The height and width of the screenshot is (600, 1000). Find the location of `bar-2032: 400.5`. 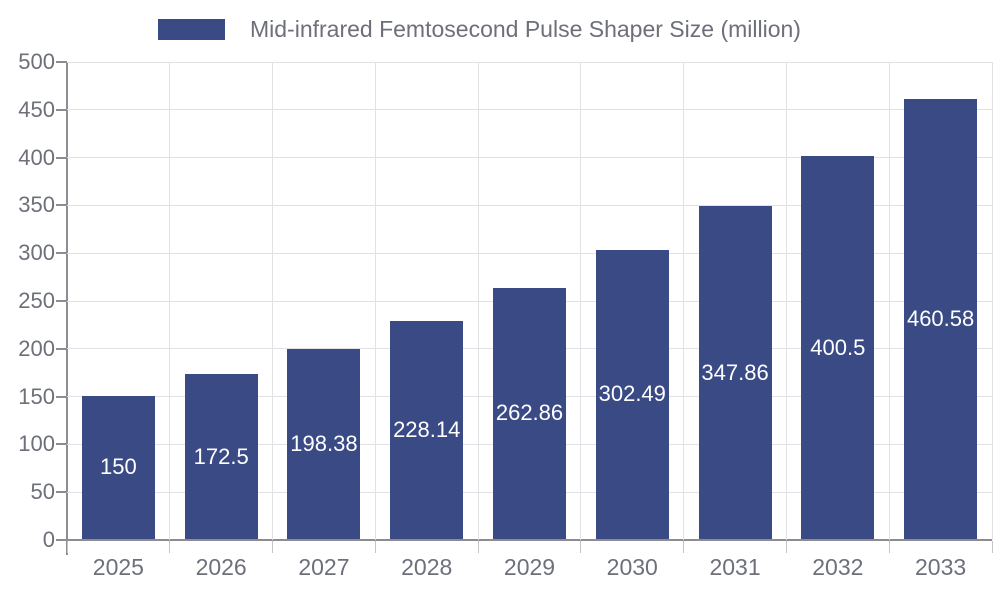

bar-2032: 400.5 is located at coordinates (838, 347).